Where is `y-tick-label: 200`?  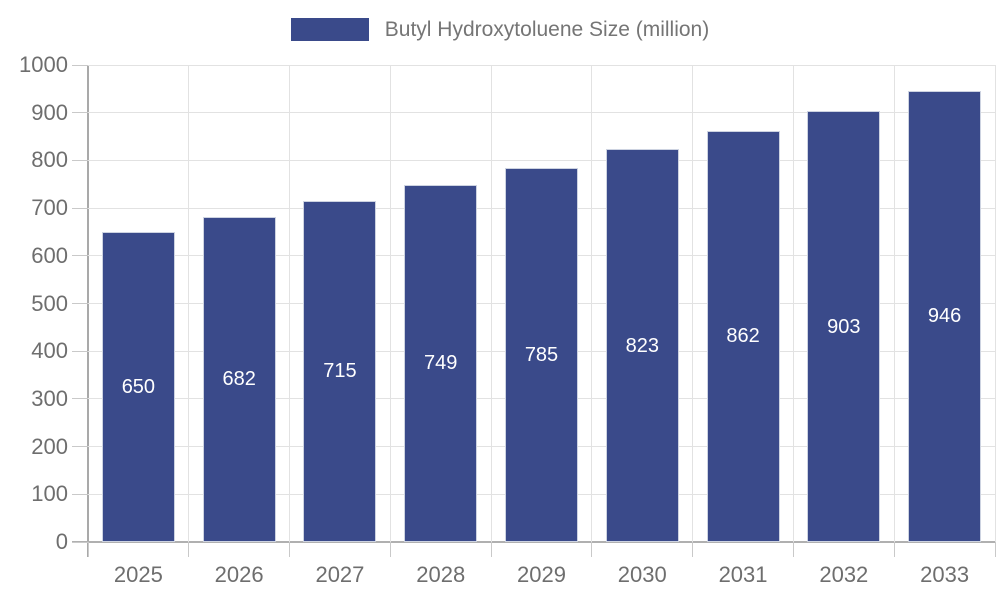 y-tick-label: 200 is located at coordinates (49, 446).